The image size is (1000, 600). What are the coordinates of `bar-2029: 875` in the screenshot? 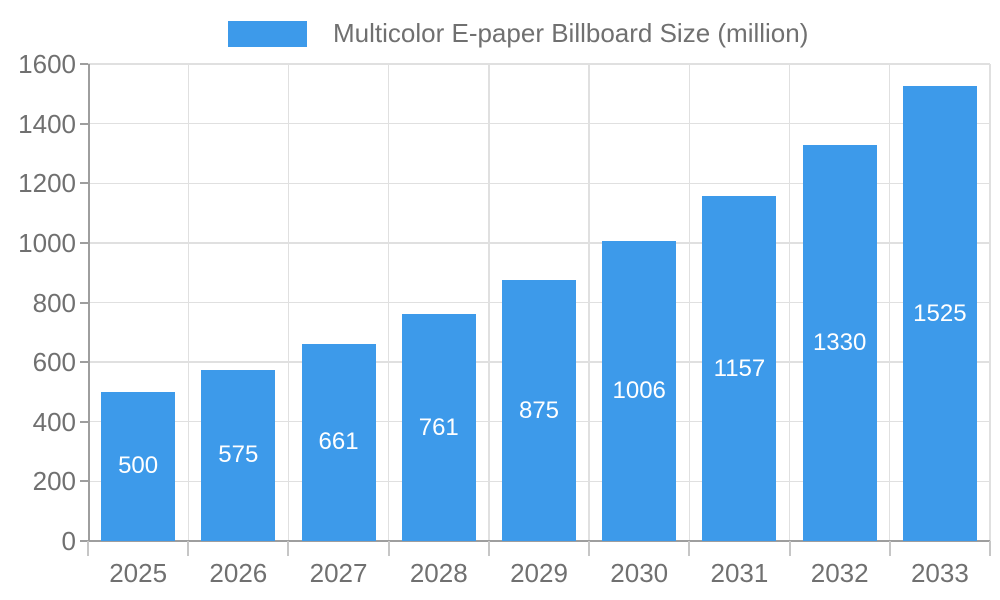 It's located at (539, 410).